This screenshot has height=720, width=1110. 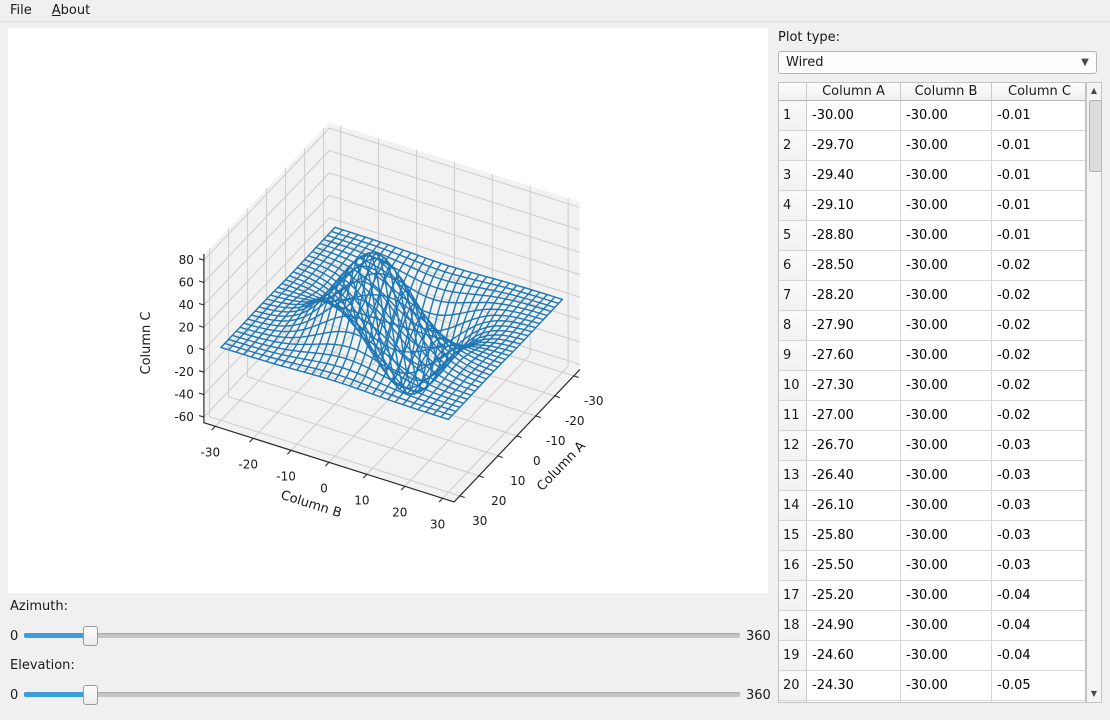 What do you see at coordinates (853, 505) in the screenshot?
I see `cell-value: -26.10` at bounding box center [853, 505].